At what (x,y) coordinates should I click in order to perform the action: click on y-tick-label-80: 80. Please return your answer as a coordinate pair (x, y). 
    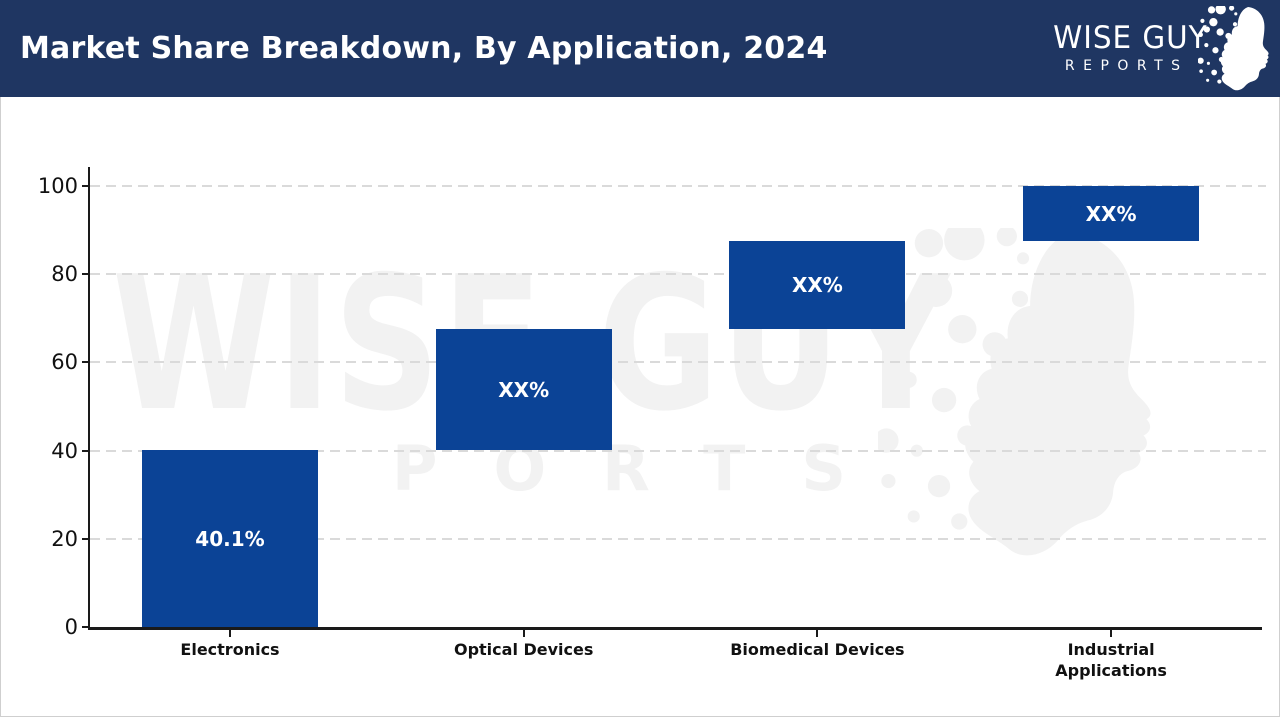
    Looking at the image, I should click on (64, 274).